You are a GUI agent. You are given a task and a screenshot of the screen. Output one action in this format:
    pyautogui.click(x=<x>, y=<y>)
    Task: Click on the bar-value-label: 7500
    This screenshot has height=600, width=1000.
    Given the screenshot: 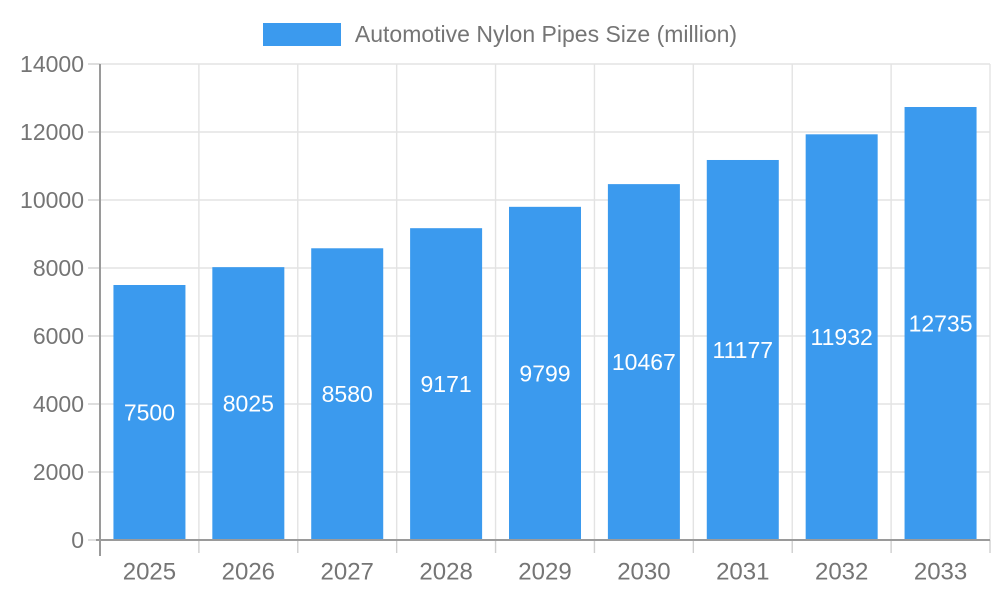 What is the action you would take?
    pyautogui.click(x=149, y=413)
    